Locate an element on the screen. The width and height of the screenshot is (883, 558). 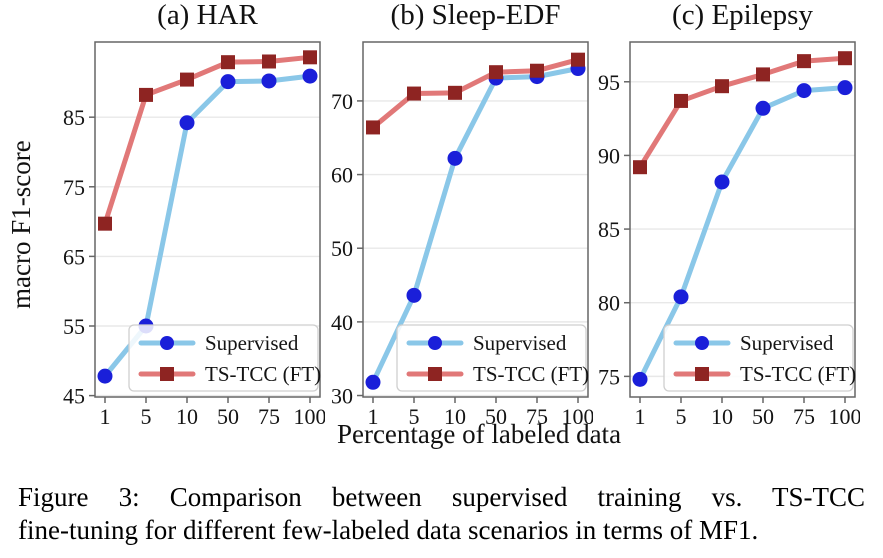
svg-text: 30 is located at coordinates (342, 396).